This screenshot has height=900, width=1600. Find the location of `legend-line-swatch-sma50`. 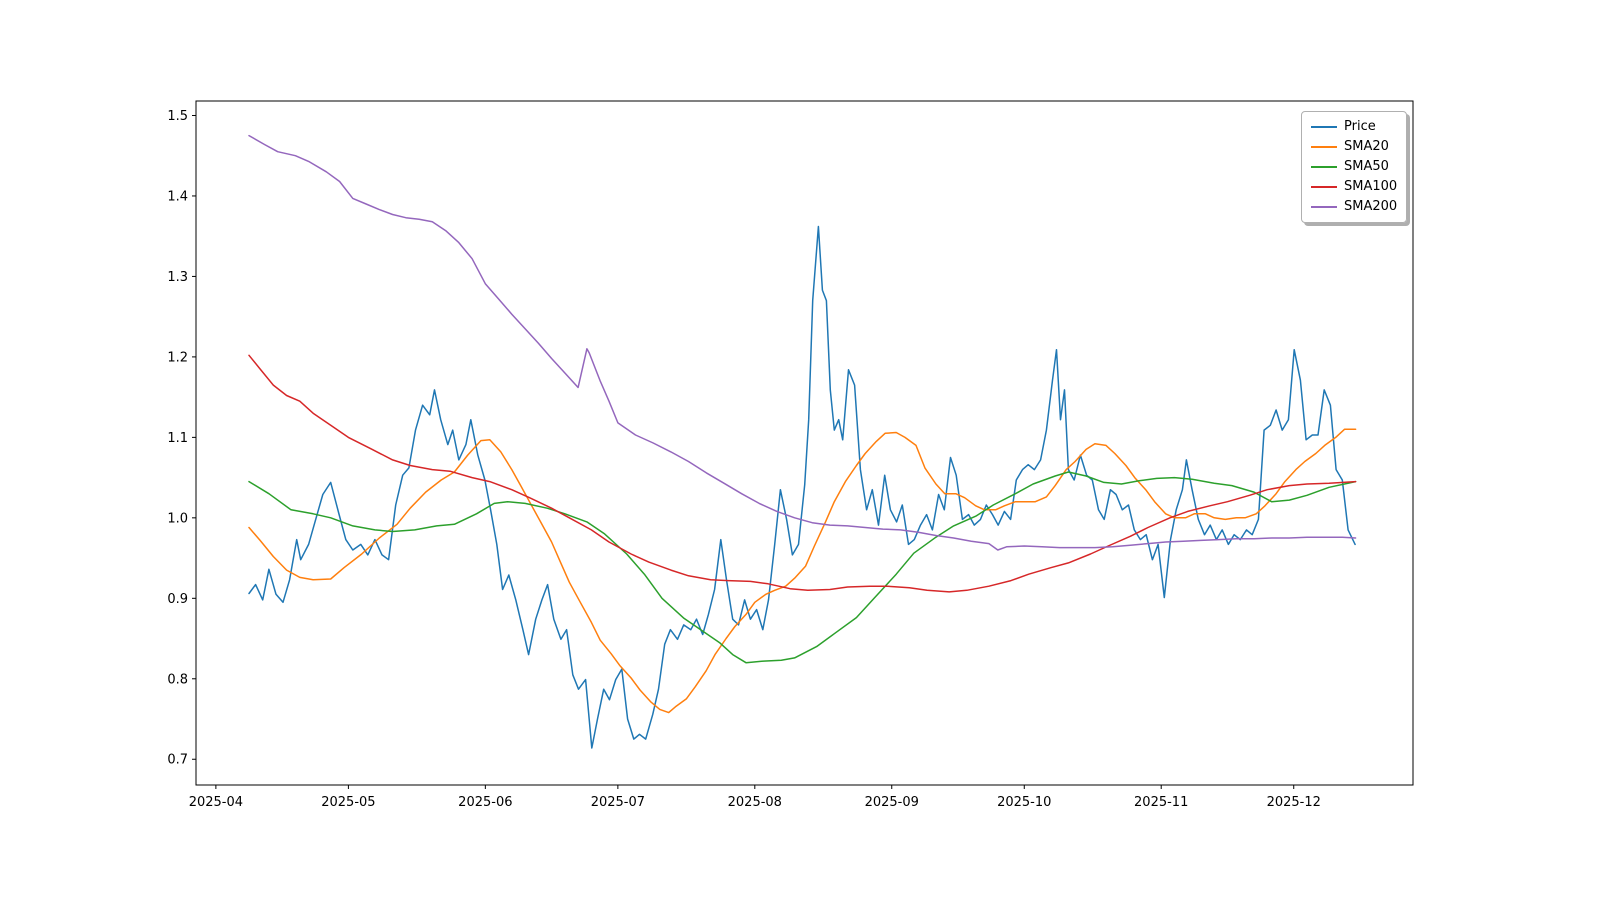

legend-line-swatch-sma50 is located at coordinates (1324, 167).